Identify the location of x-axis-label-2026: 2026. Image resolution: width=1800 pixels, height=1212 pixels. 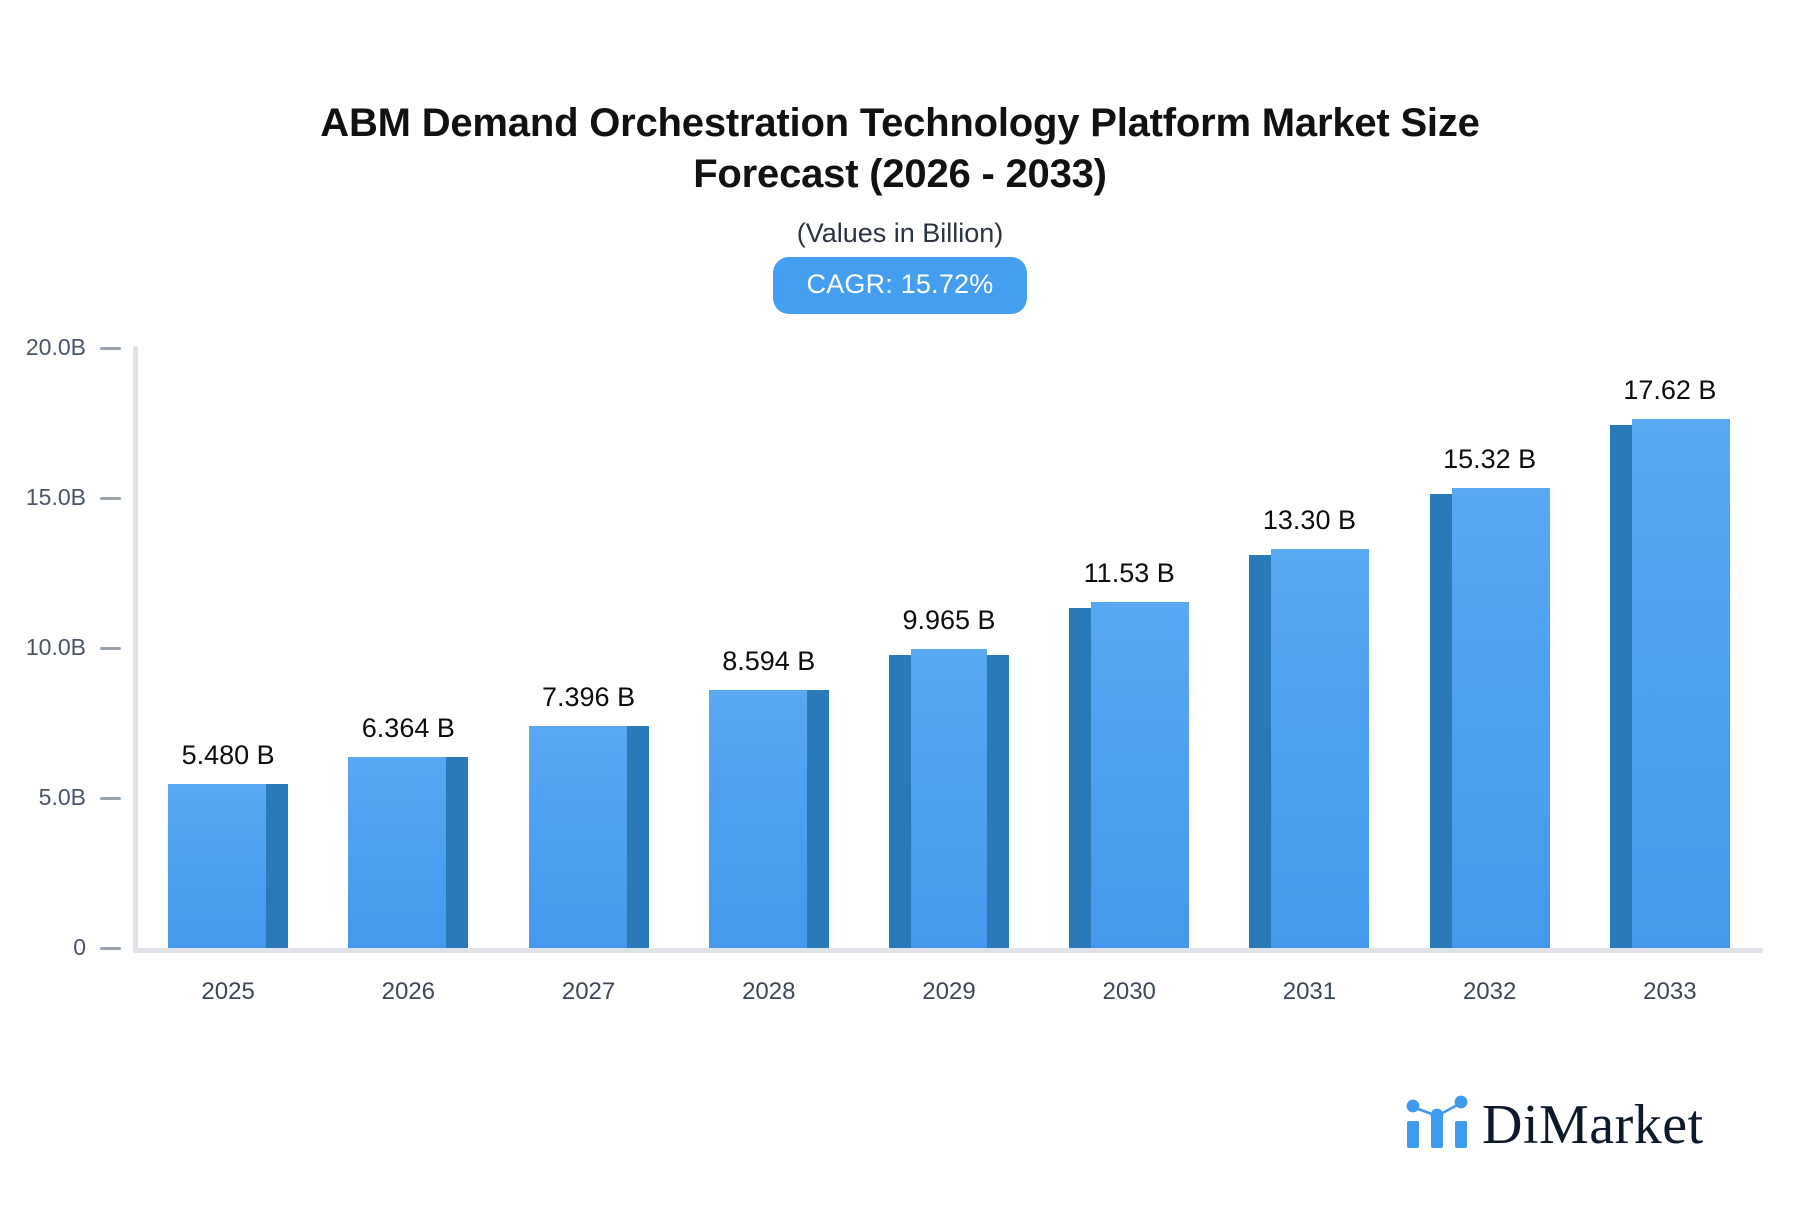
(408, 991).